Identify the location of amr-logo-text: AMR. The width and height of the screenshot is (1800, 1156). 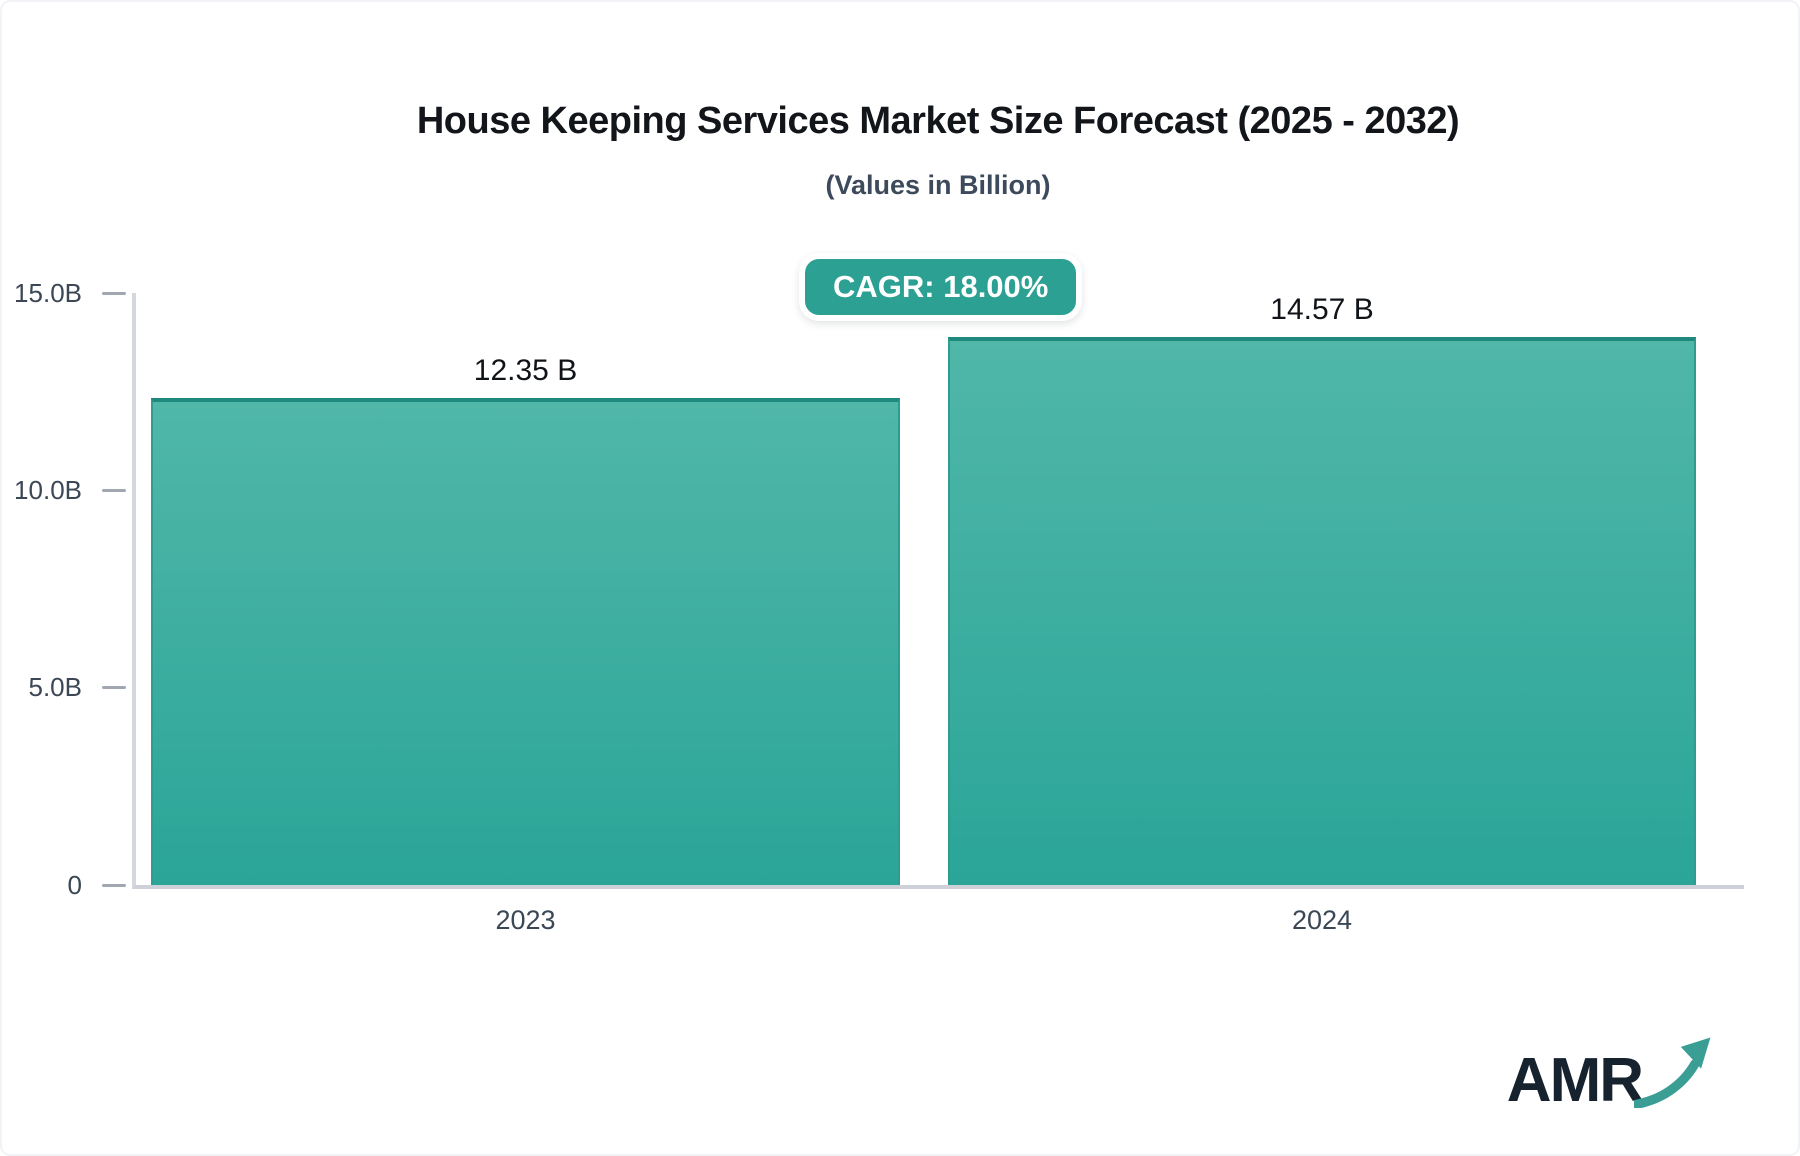
(1575, 1080).